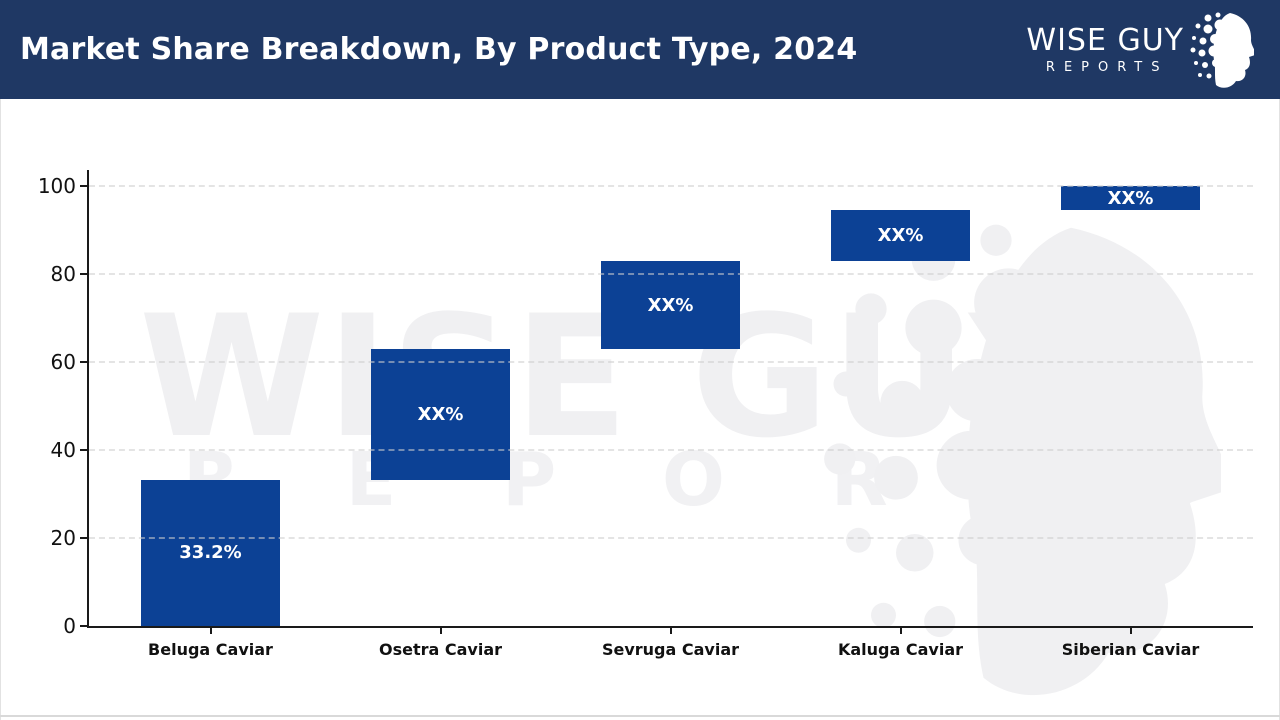  I want to click on category-label-3: Kaluga Caviar, so click(900, 649).